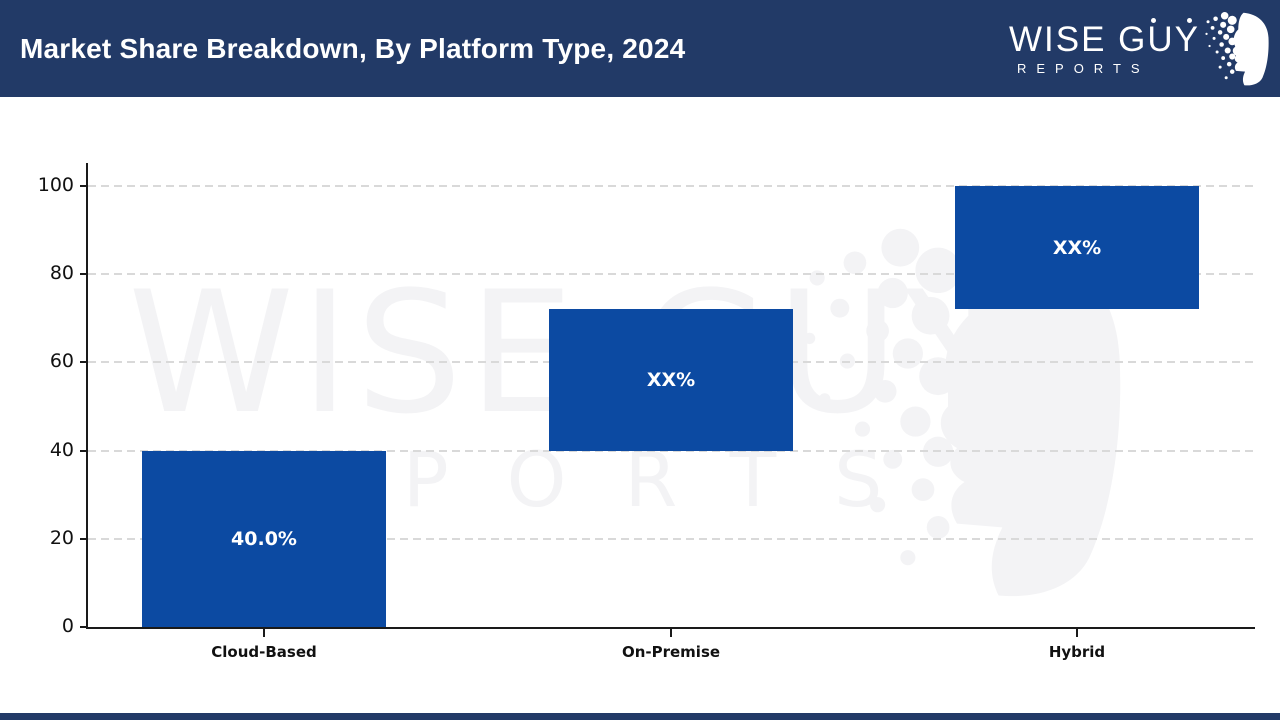 This screenshot has width=1280, height=720. Describe the element at coordinates (61, 361) in the screenshot. I see `y-tick-label: 60` at that location.